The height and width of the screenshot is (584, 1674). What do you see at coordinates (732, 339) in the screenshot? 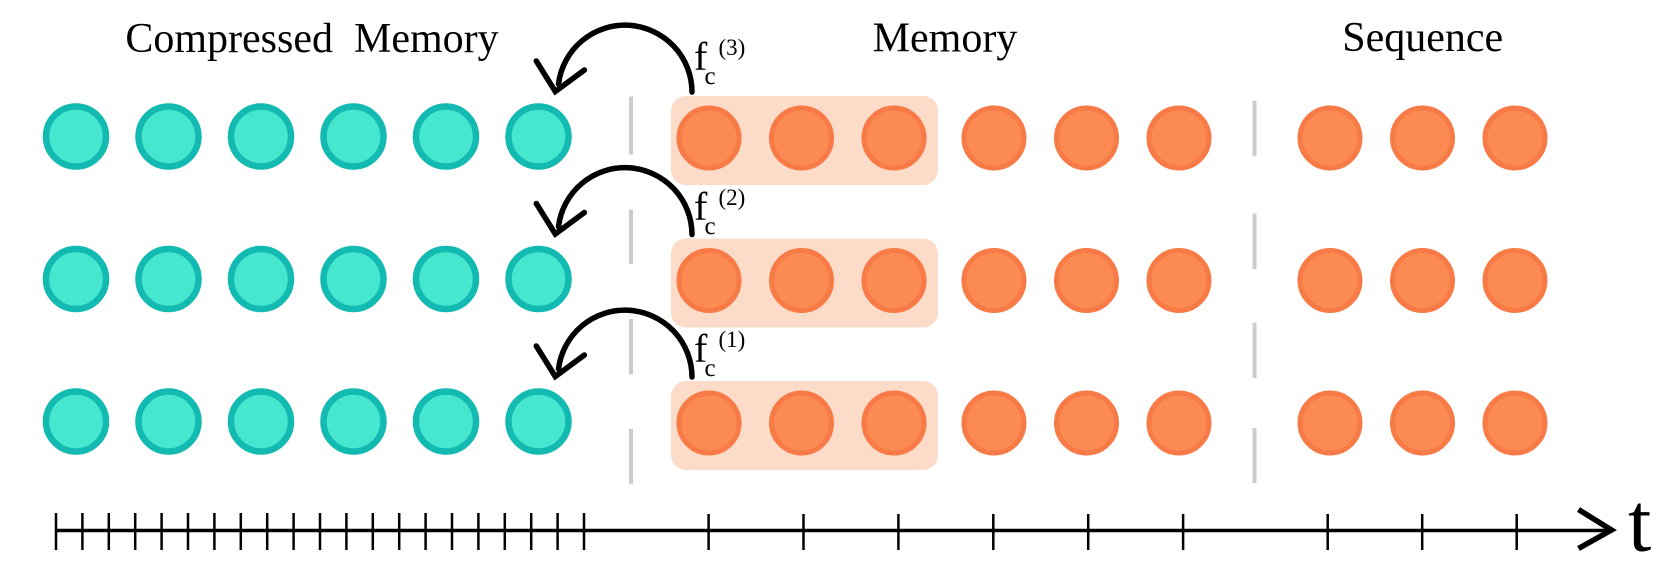
I see `svg-text: (1)` at bounding box center [732, 339].